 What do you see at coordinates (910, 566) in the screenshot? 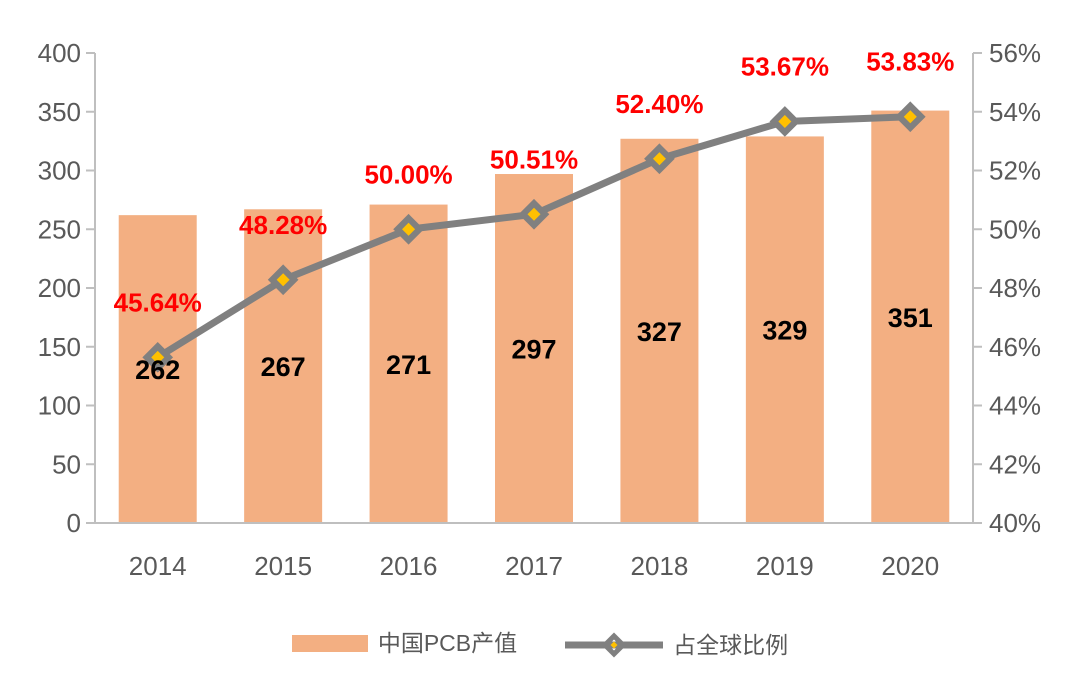
I see `x-axis-label-2020: 2020` at bounding box center [910, 566].